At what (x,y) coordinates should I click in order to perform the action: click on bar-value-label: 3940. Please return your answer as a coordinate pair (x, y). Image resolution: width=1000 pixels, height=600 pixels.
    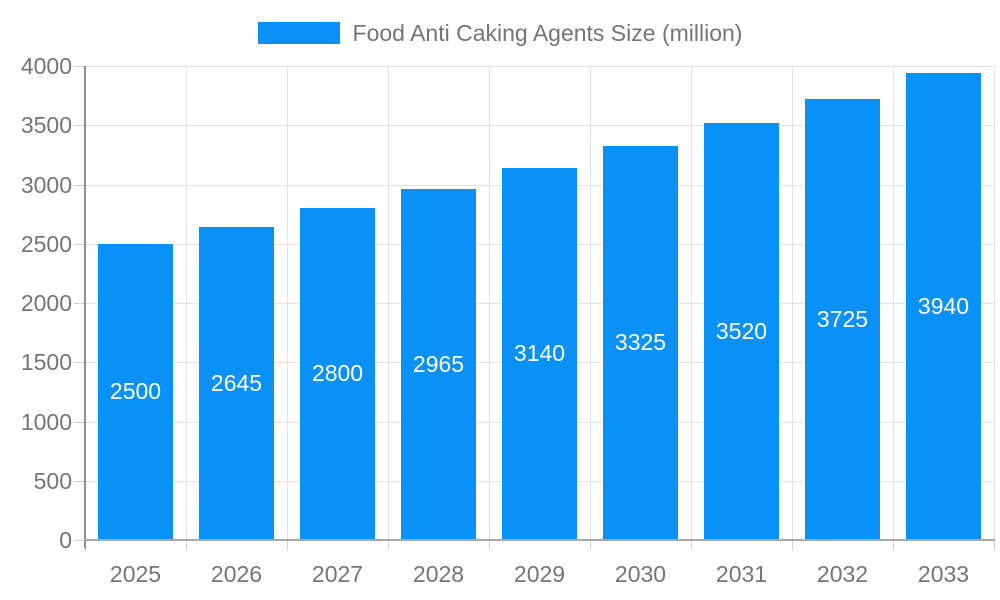
    Looking at the image, I should click on (943, 305).